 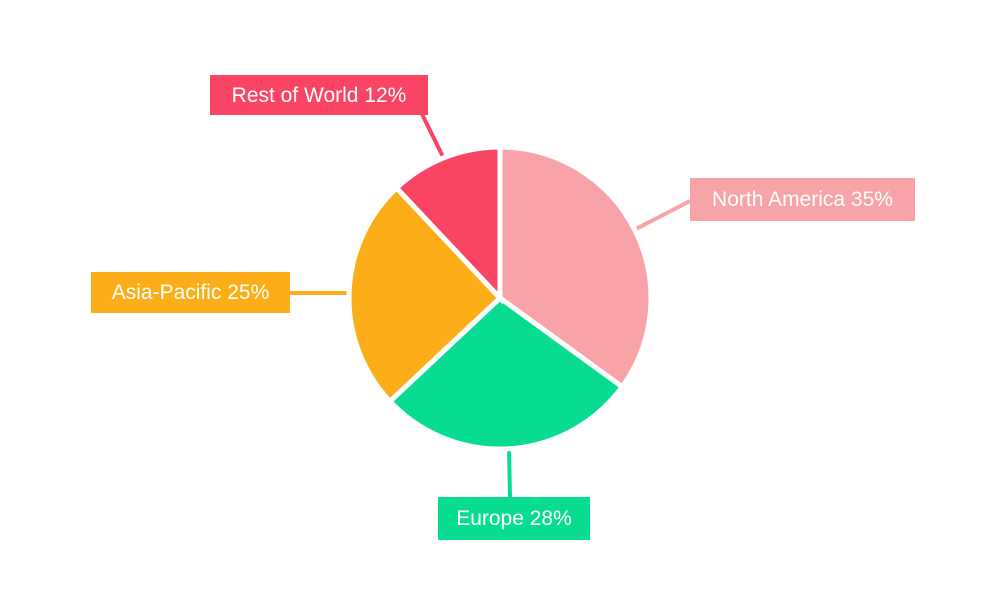 I want to click on pie-slice-rest-of-world, so click(x=448, y=224).